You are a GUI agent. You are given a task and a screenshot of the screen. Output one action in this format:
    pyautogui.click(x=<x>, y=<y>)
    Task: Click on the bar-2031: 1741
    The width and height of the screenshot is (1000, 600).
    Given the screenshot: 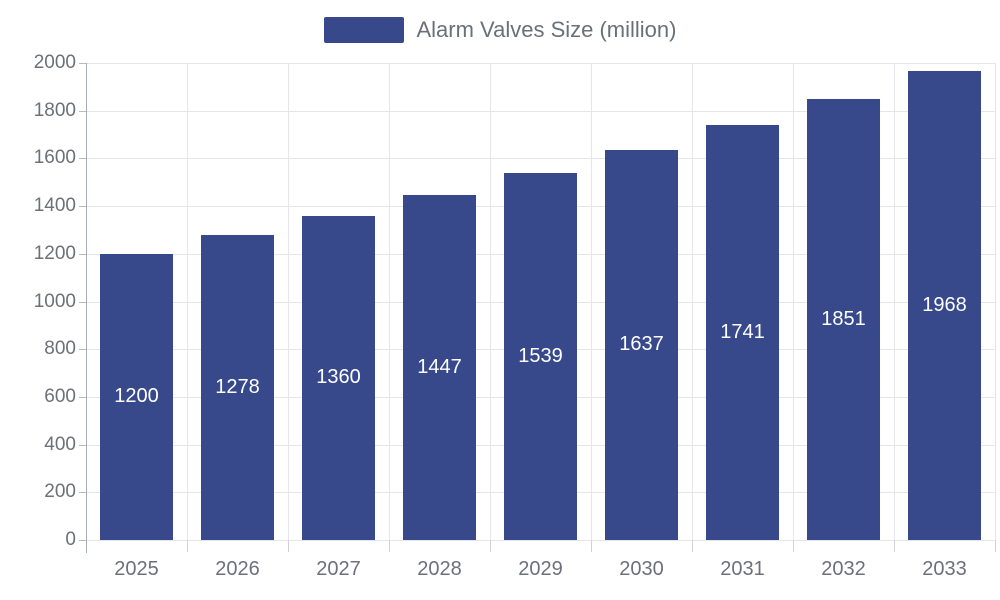 What is the action you would take?
    pyautogui.click(x=742, y=332)
    